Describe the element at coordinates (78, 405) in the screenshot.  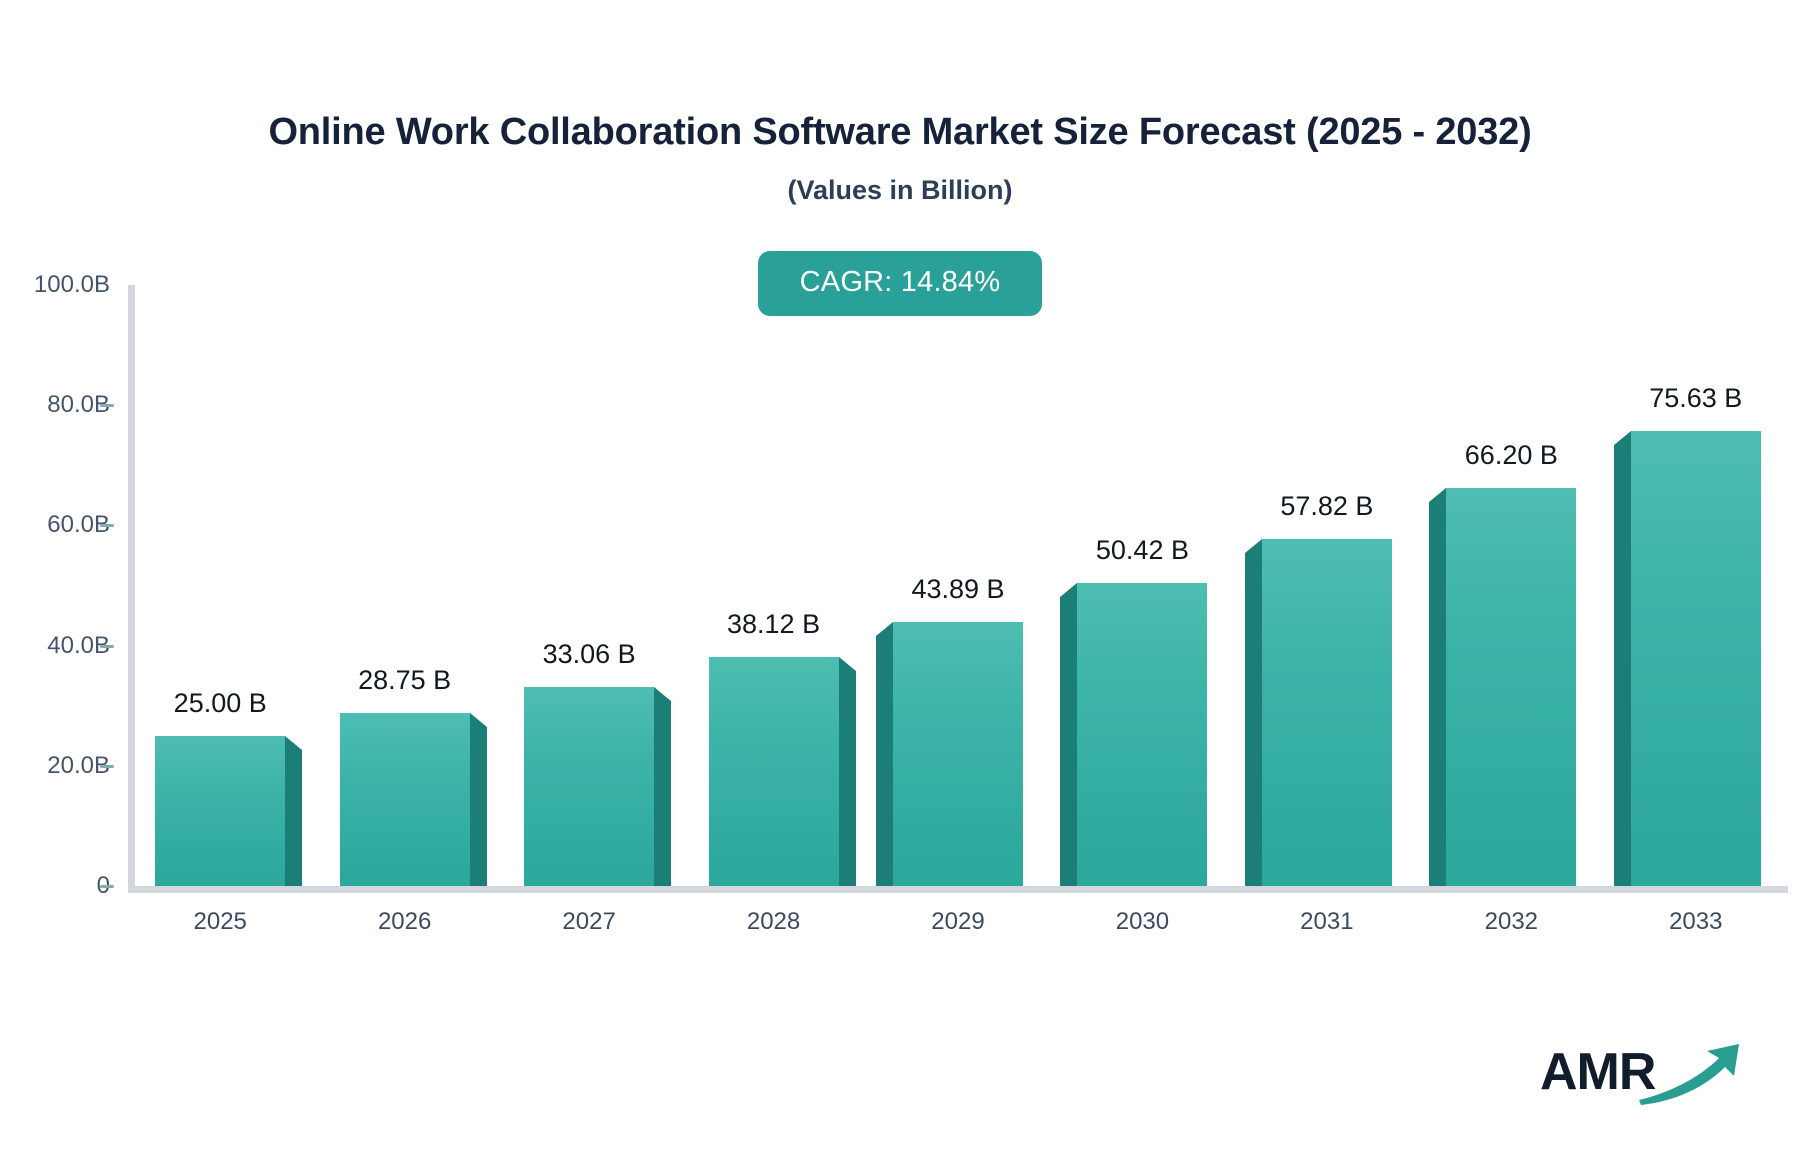
I see `y-axis-tick-label: 80.0B` at that location.